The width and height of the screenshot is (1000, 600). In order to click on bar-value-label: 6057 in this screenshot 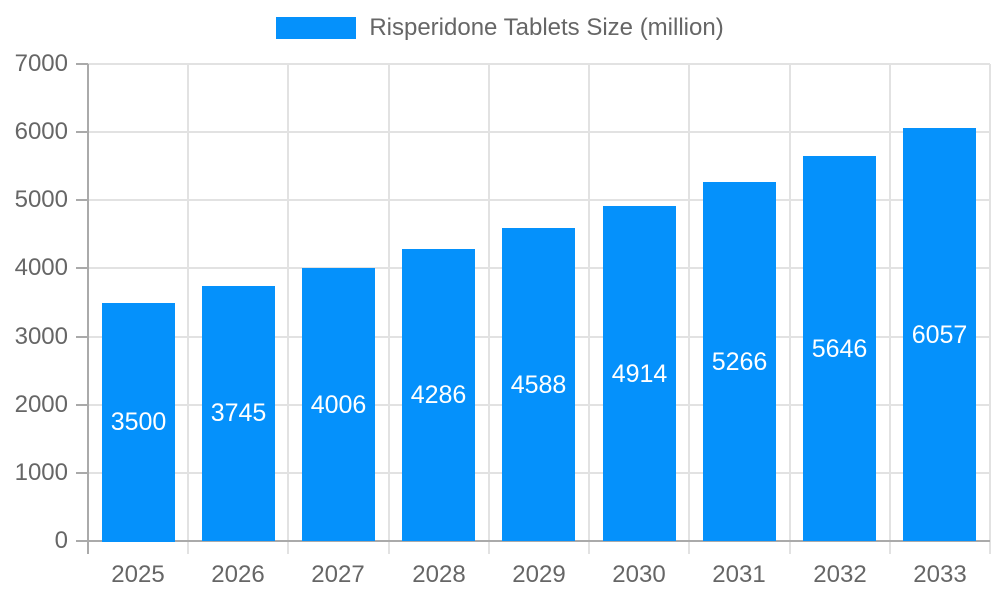, I will do `click(939, 335)`.